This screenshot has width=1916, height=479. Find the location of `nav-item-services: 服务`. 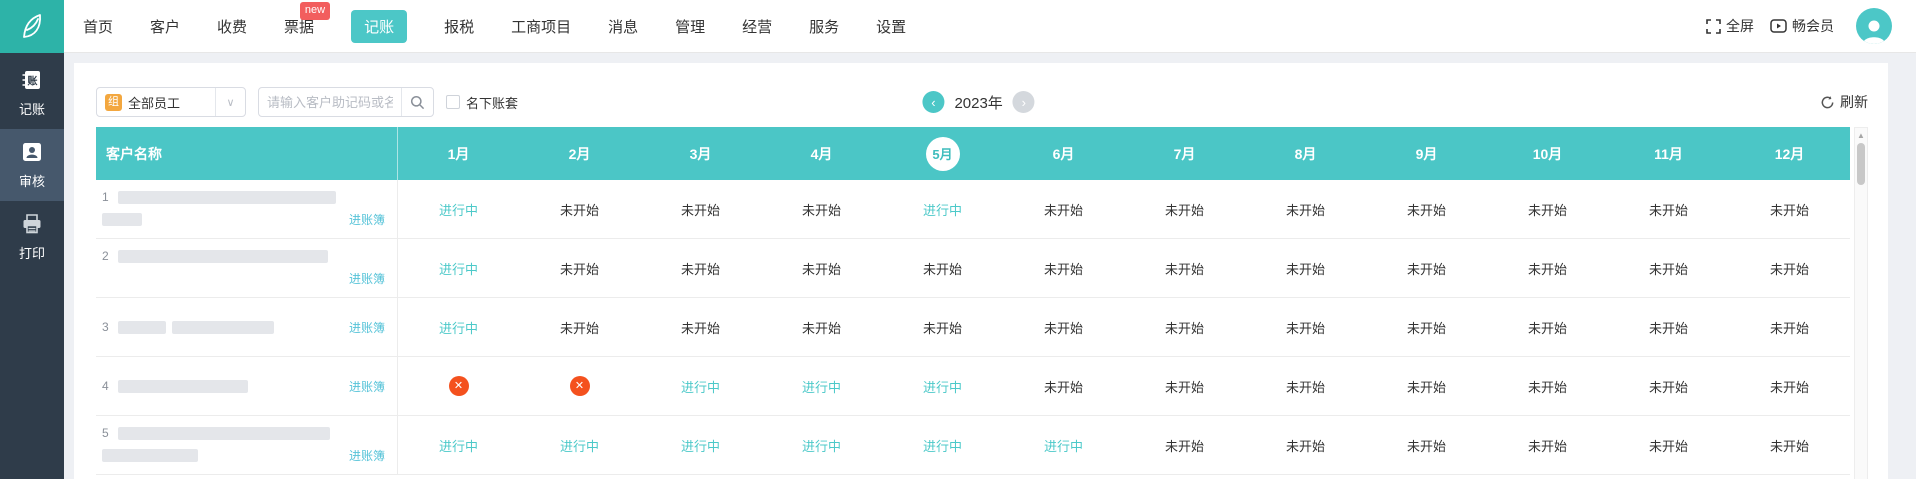

nav-item-services: 服务 is located at coordinates (824, 27).